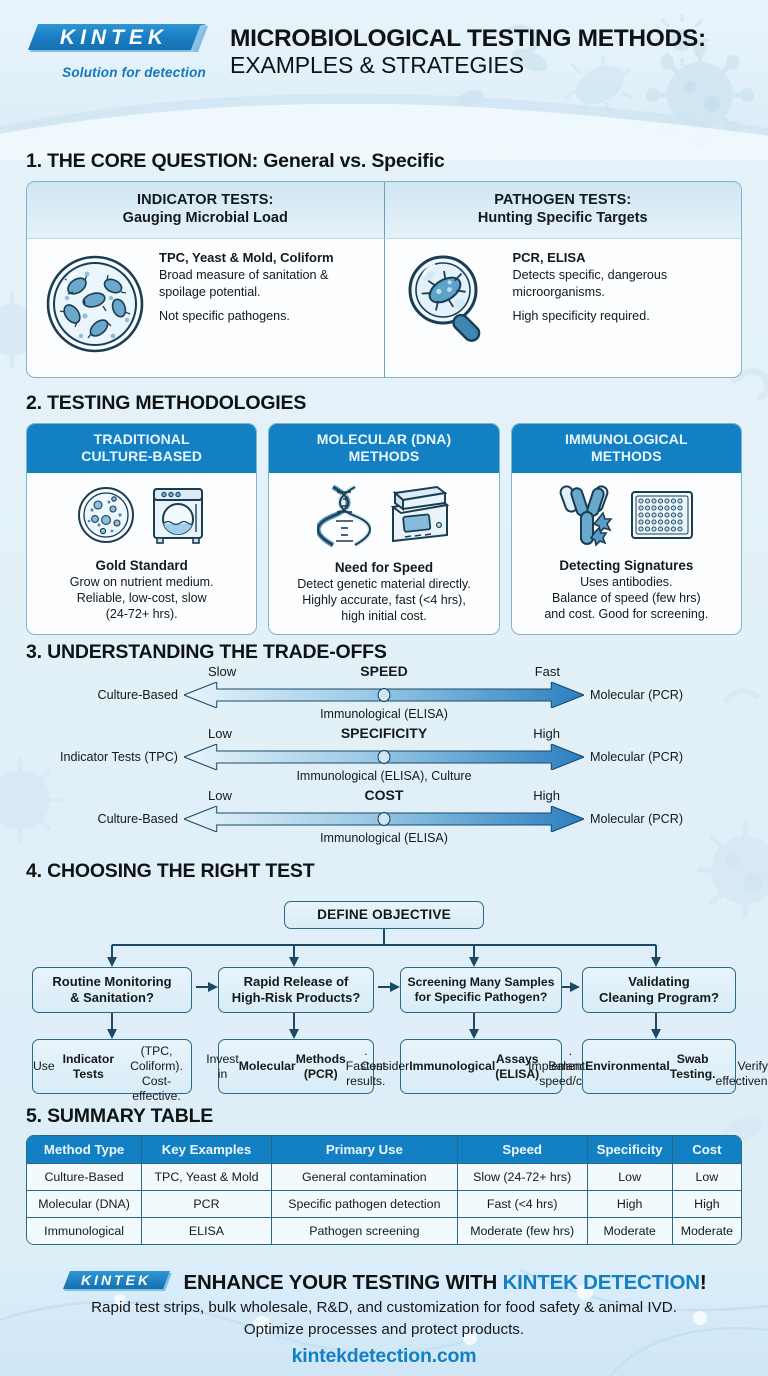  I want to click on footer-website-link: kintekdetection.com, so click(384, 1355).